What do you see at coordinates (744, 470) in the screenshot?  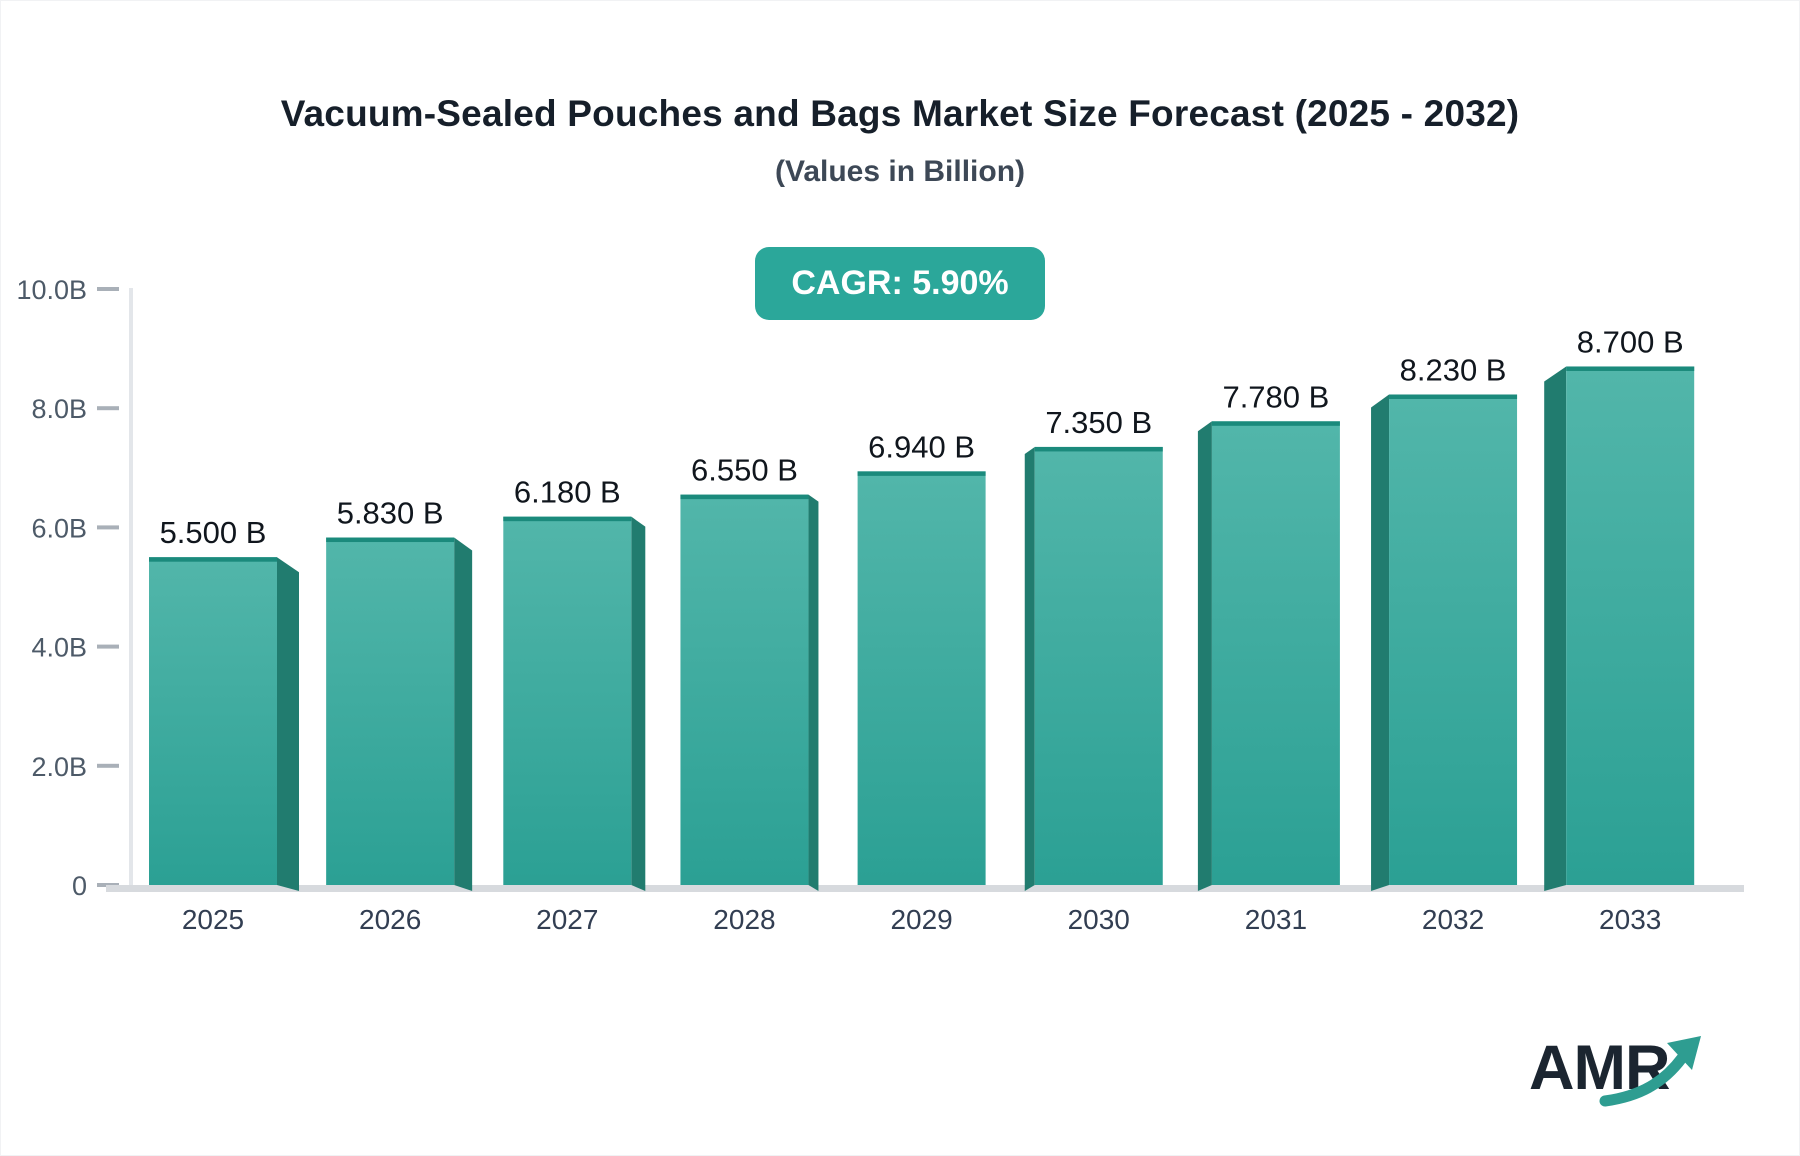 I see `bar-value-label: 6.550 B` at bounding box center [744, 470].